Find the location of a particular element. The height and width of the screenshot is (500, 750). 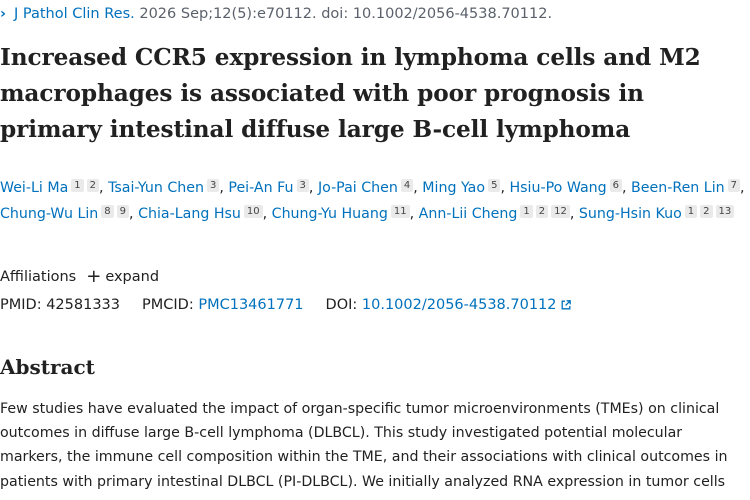

abstract-heading: Abstract is located at coordinates (47, 367).